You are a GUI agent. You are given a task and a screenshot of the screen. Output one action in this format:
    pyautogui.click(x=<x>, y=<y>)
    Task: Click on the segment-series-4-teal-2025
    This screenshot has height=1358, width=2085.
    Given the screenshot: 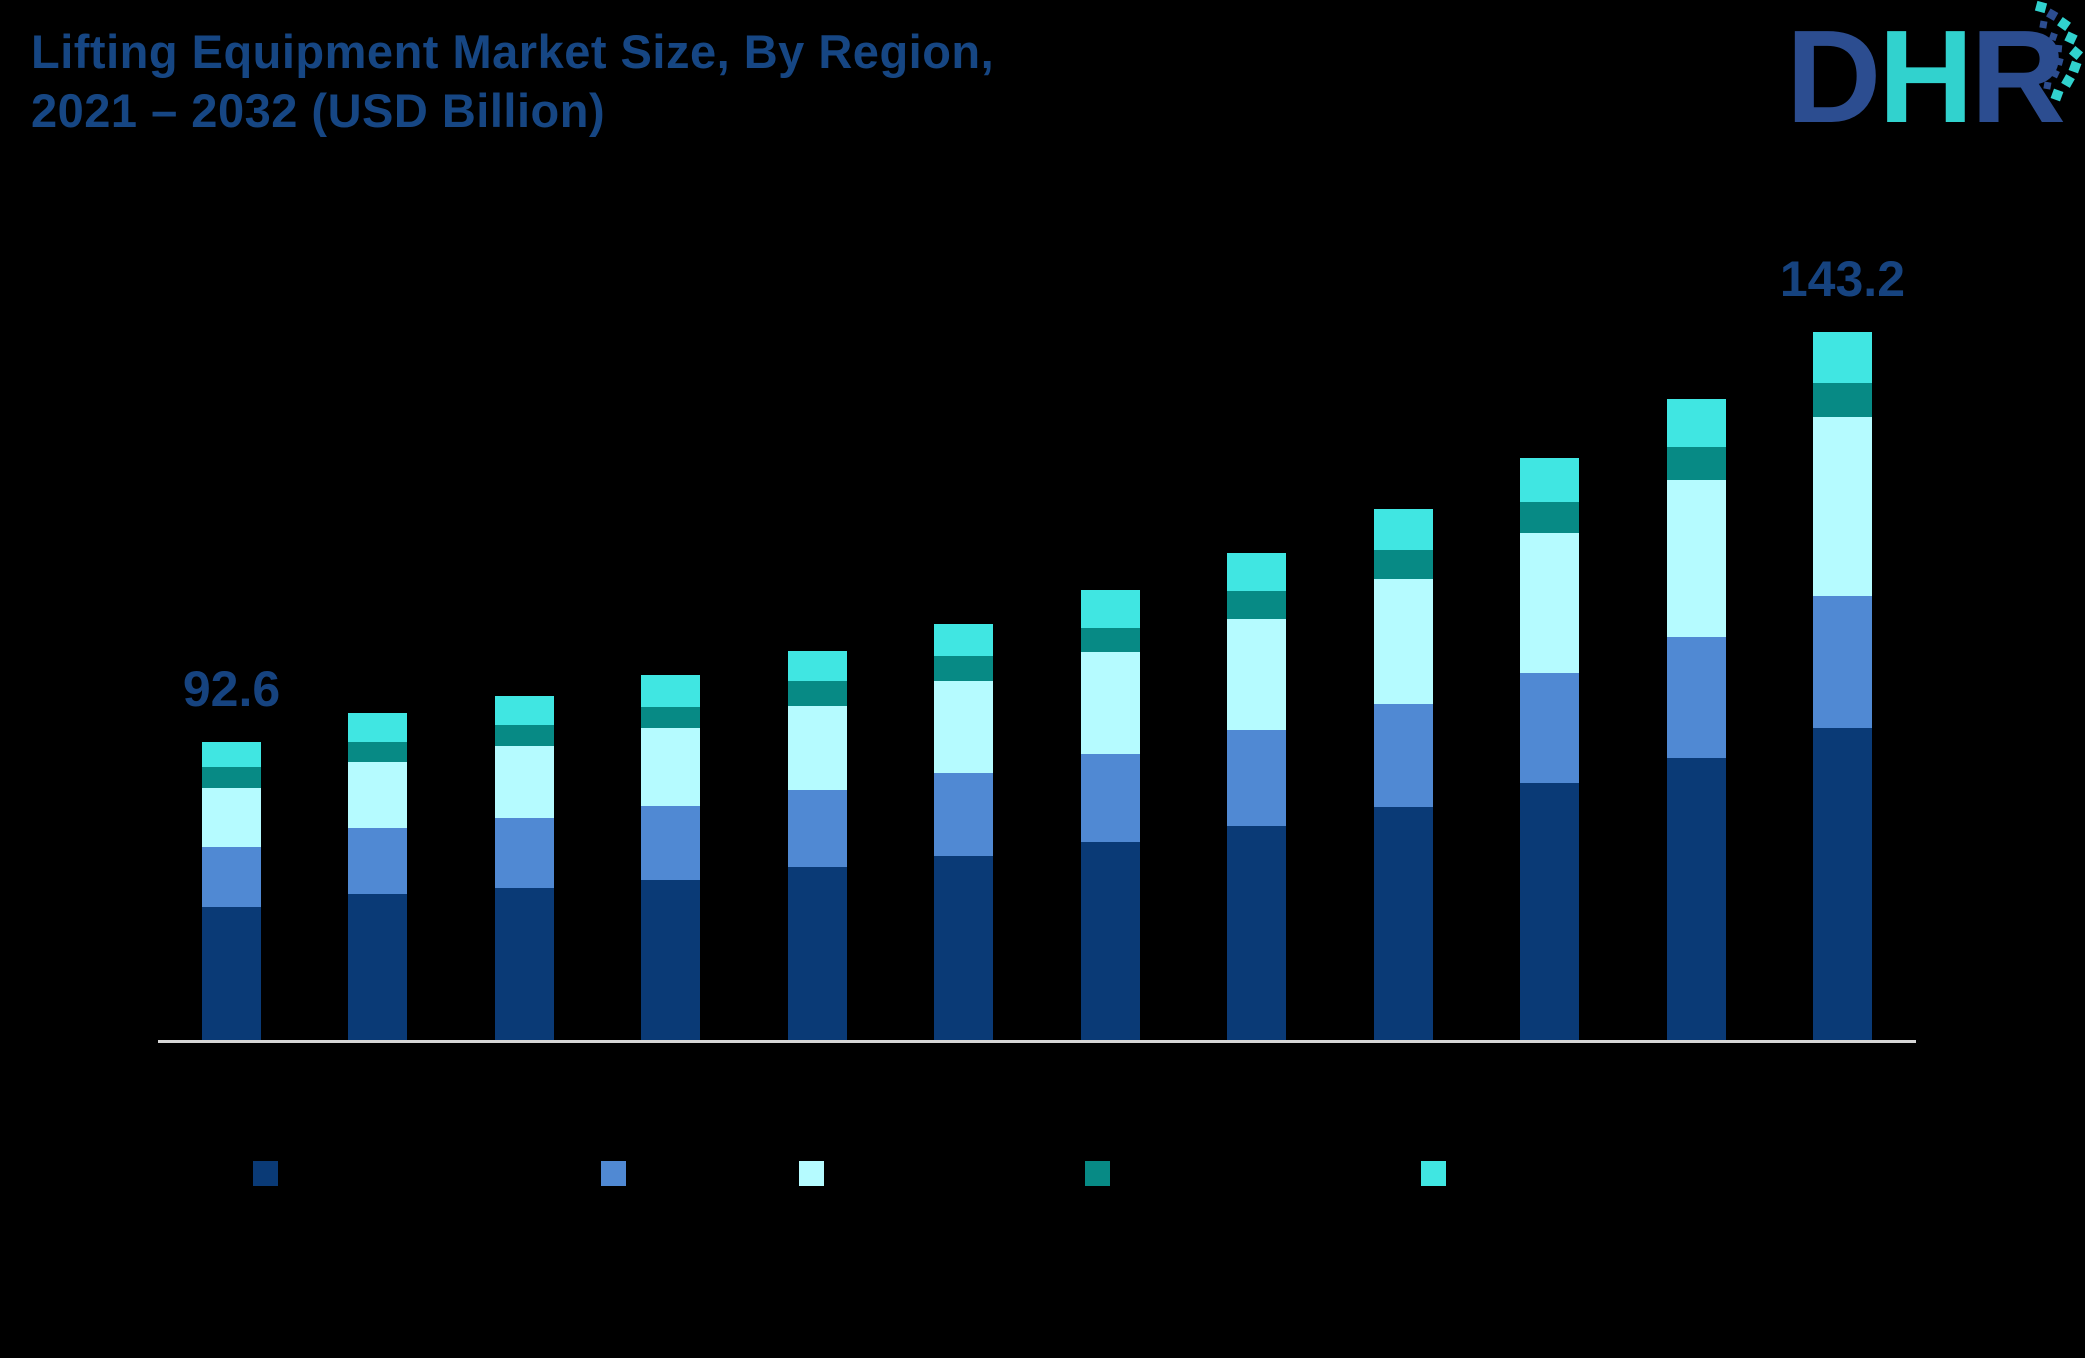 What is the action you would take?
    pyautogui.click(x=817, y=693)
    